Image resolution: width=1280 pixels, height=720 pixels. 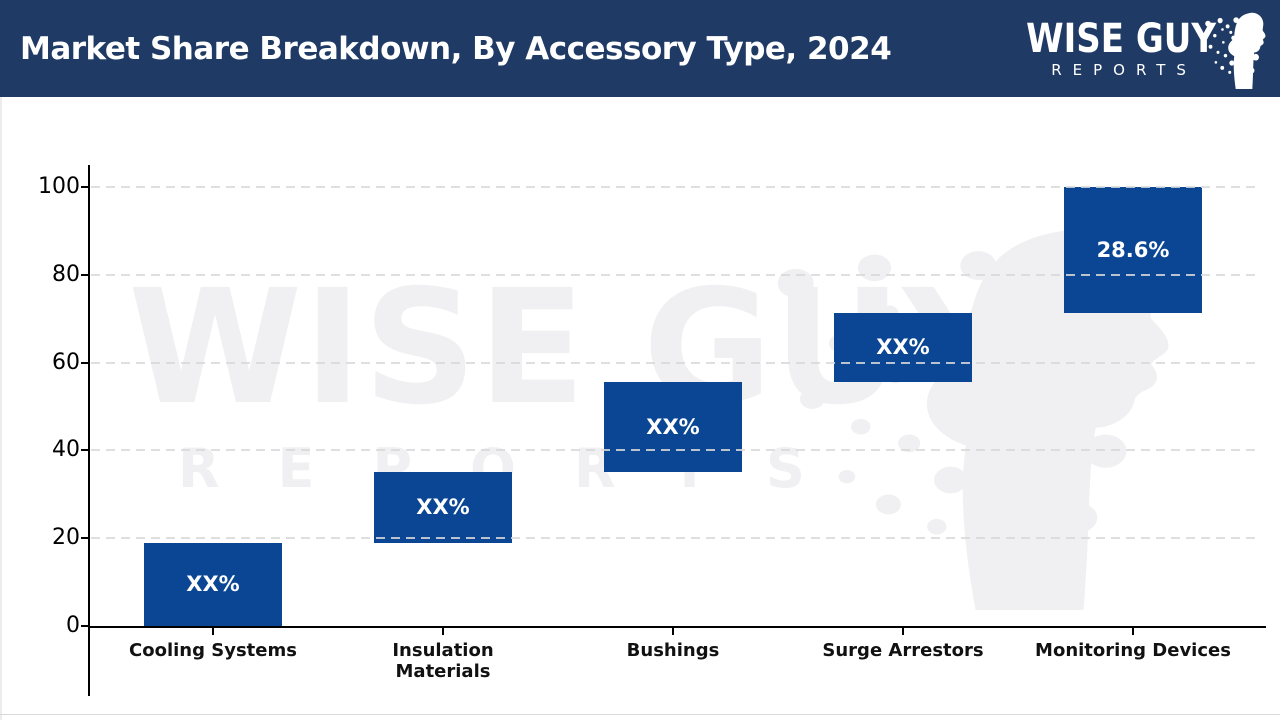 What do you see at coordinates (66, 362) in the screenshot?
I see `y-axis-label: 60` at bounding box center [66, 362].